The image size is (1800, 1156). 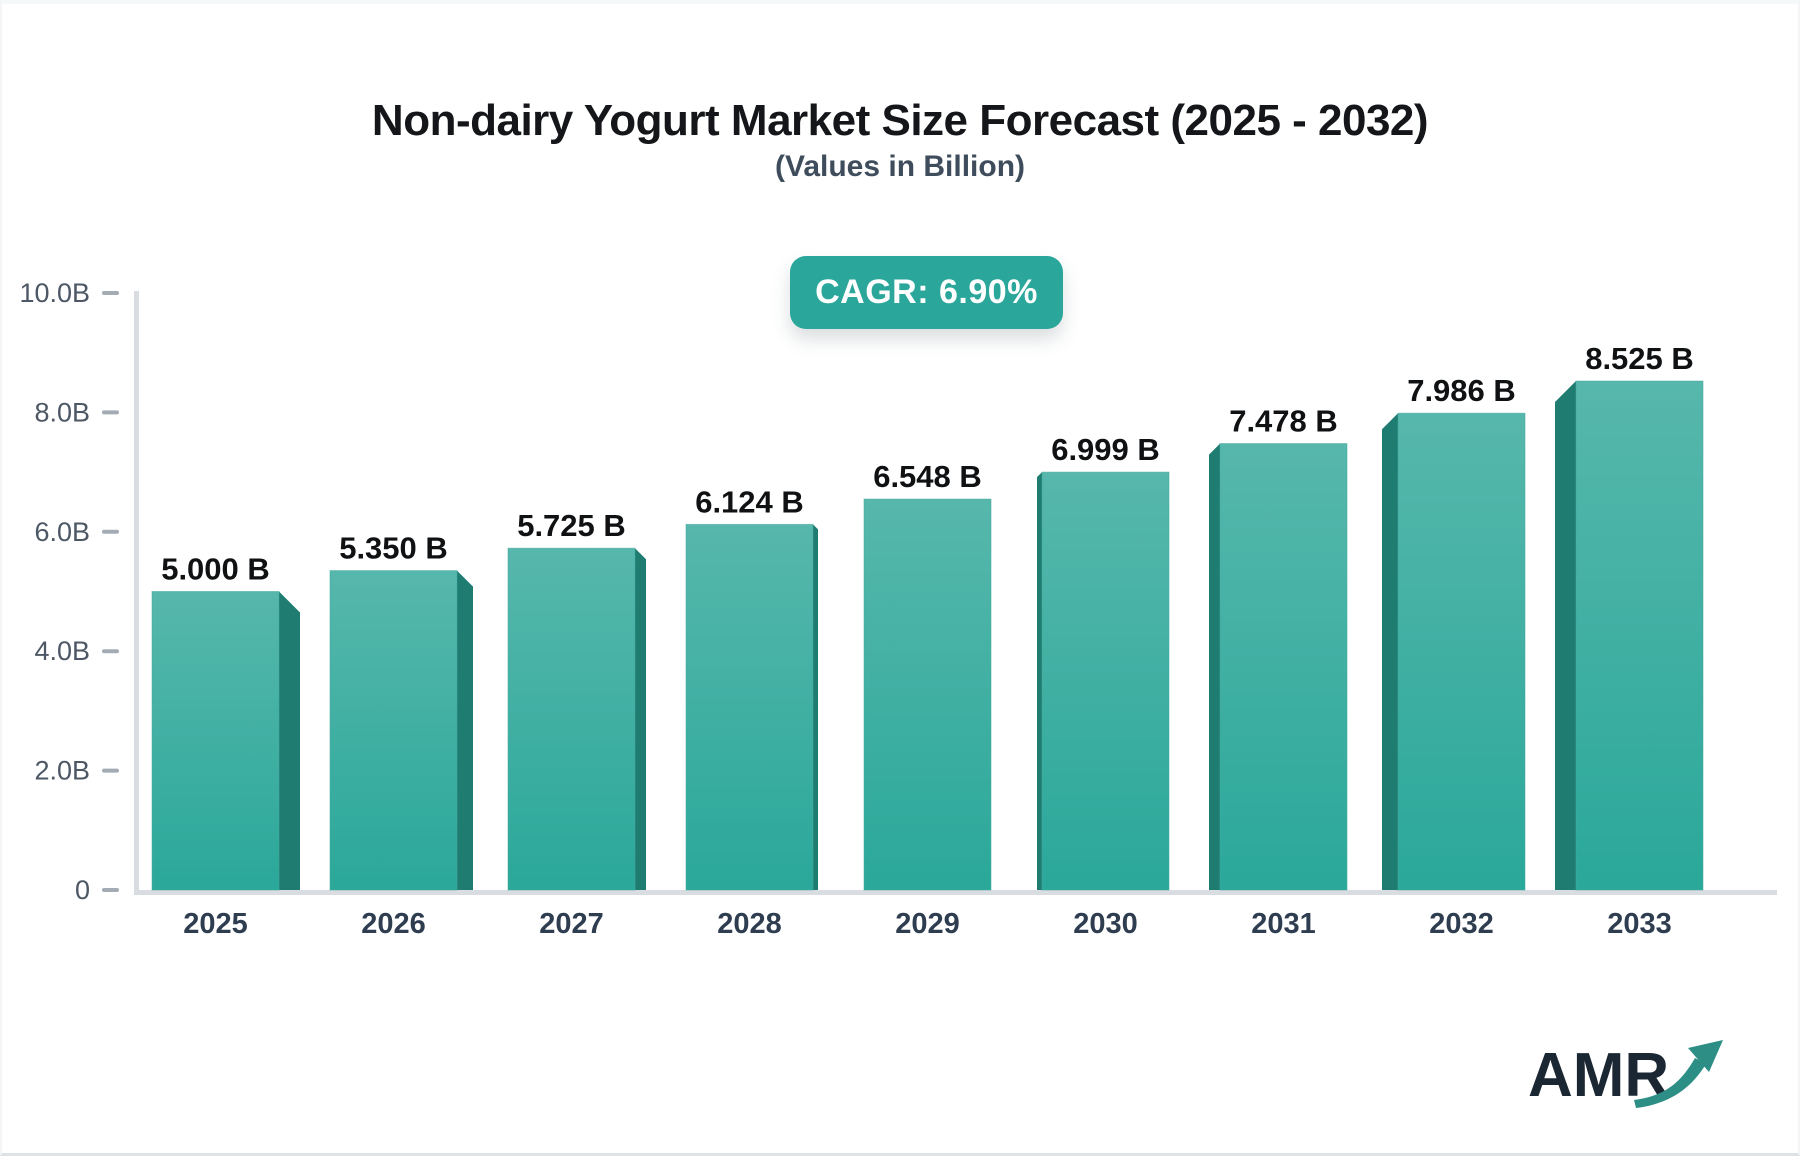 What do you see at coordinates (393, 548) in the screenshot?
I see `bar-value-label: 5.350 B` at bounding box center [393, 548].